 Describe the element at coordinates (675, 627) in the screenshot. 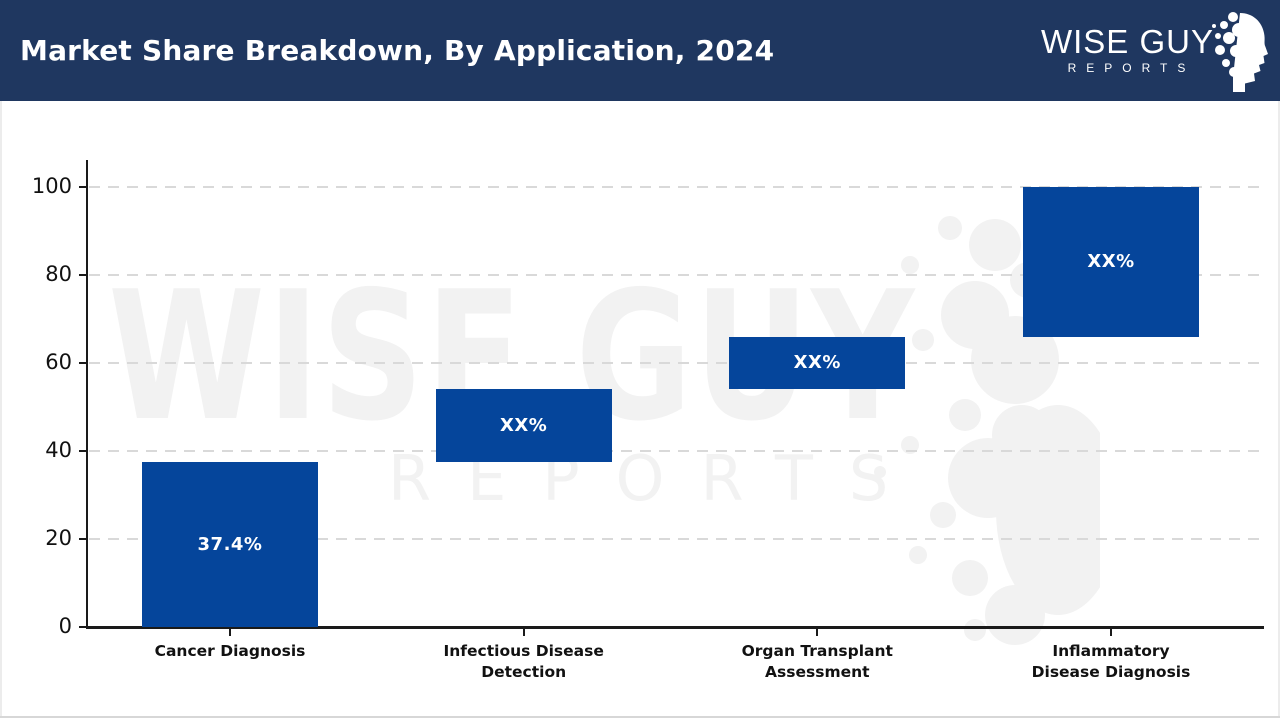

I see `x-axis-line` at that location.